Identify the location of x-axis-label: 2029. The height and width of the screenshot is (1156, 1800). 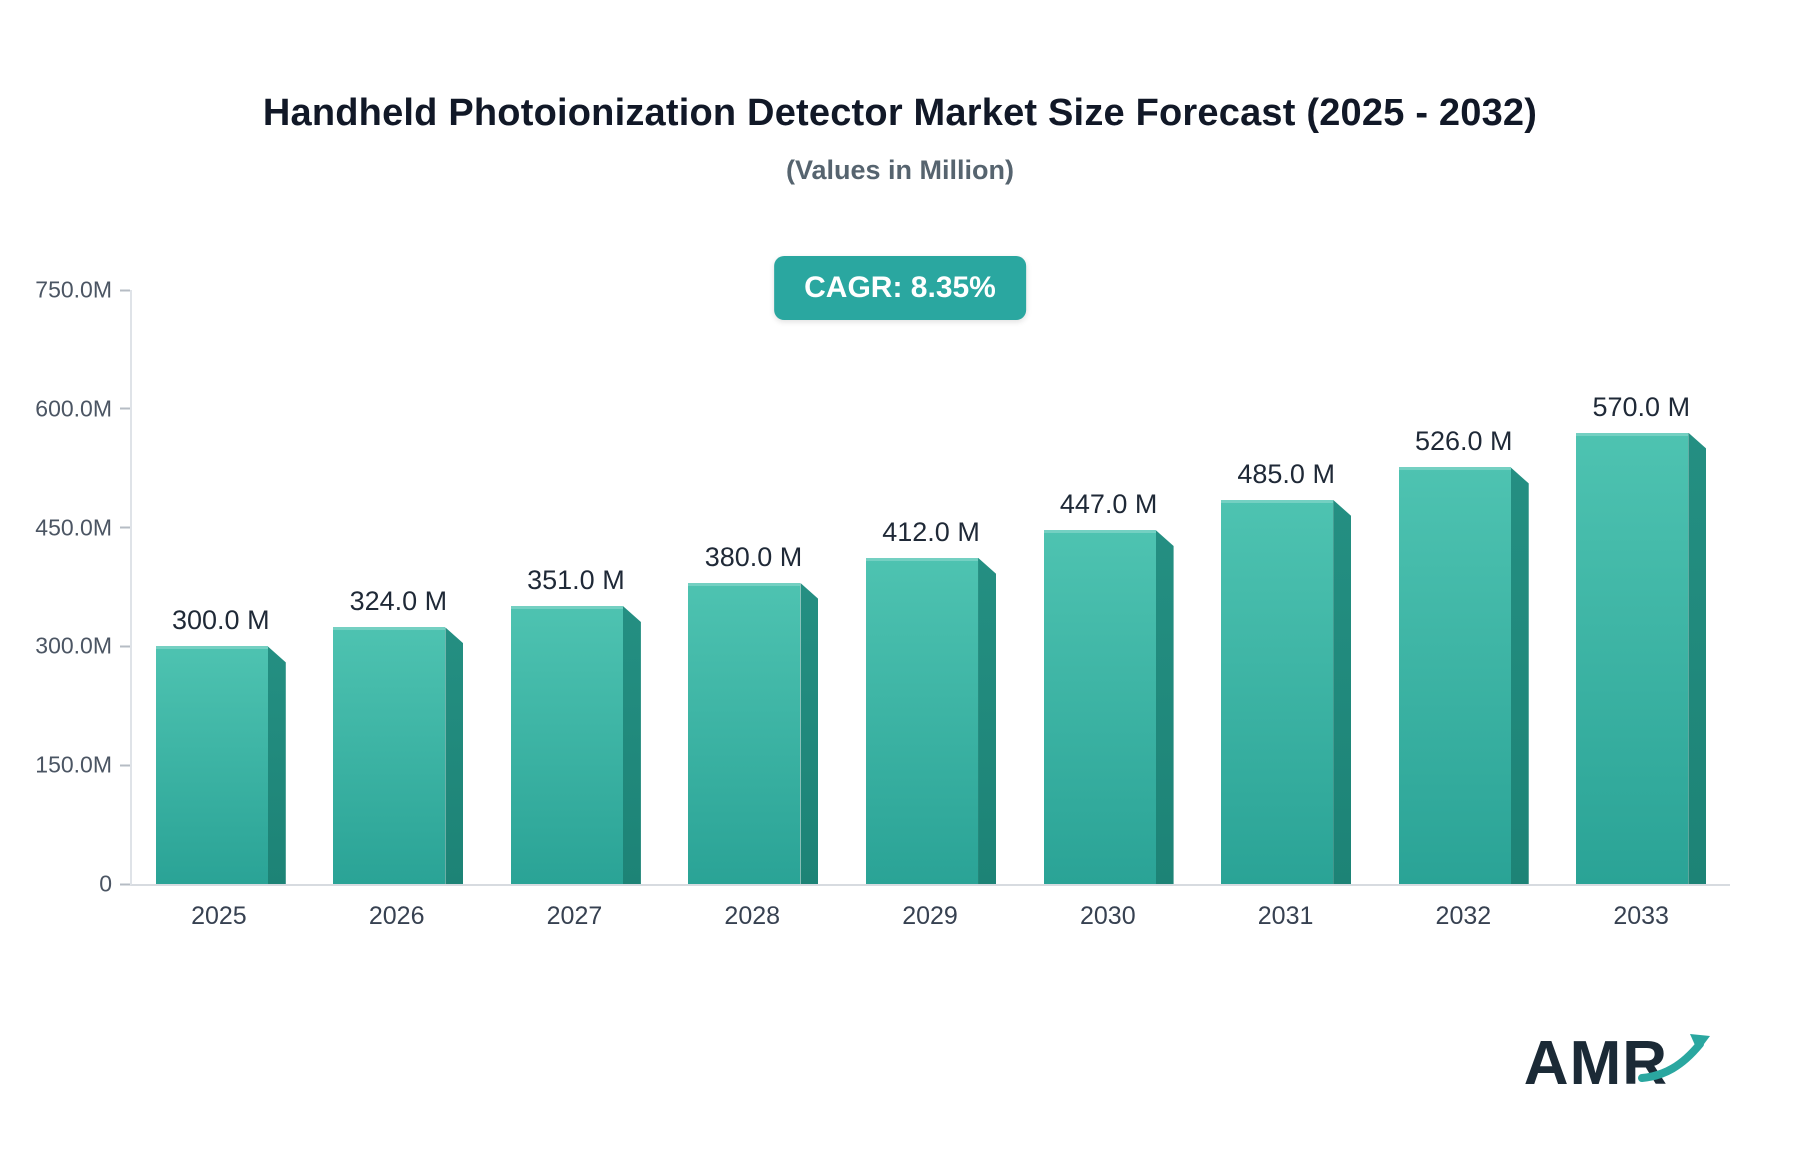
(930, 916).